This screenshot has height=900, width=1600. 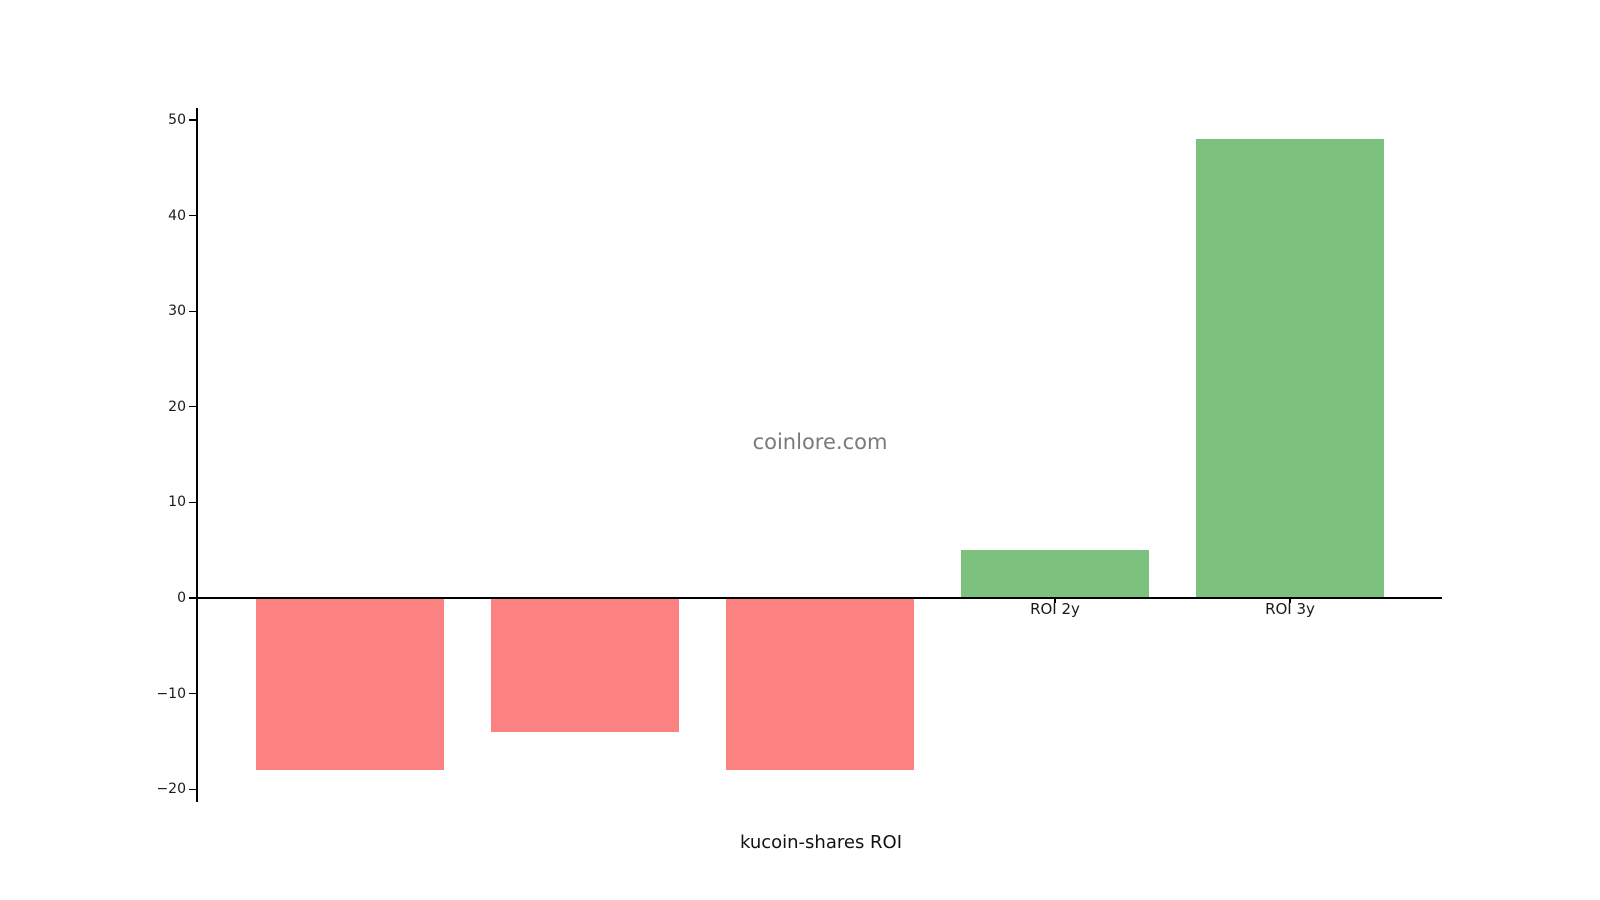 I want to click on y-tick-label: 20, so click(x=177, y=406).